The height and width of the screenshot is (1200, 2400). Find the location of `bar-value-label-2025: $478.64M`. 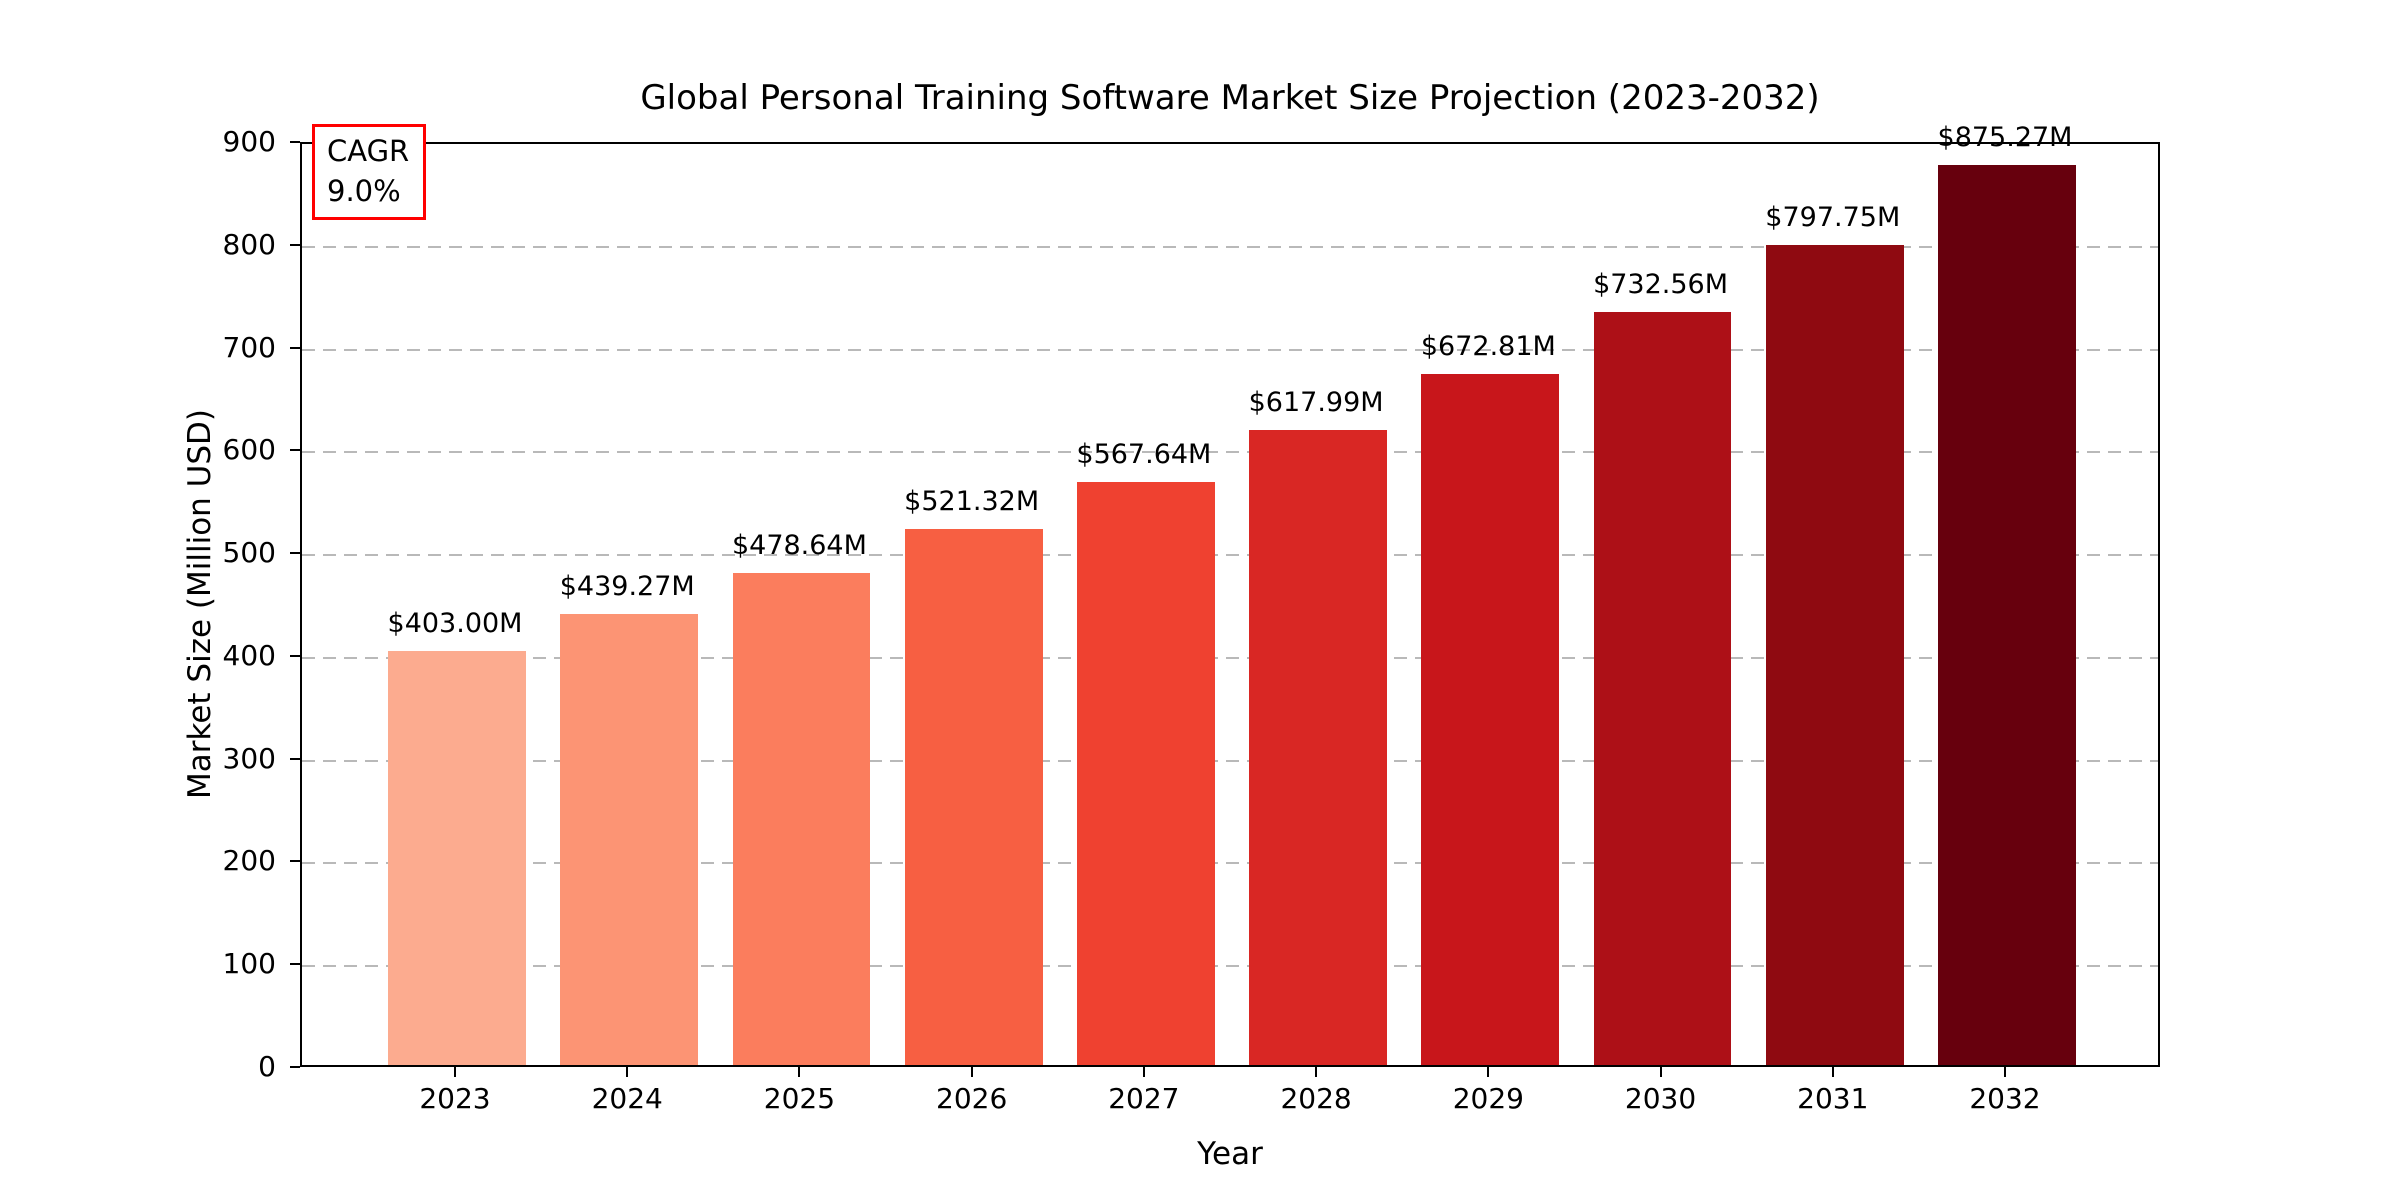

bar-value-label-2025: $478.64M is located at coordinates (799, 546).